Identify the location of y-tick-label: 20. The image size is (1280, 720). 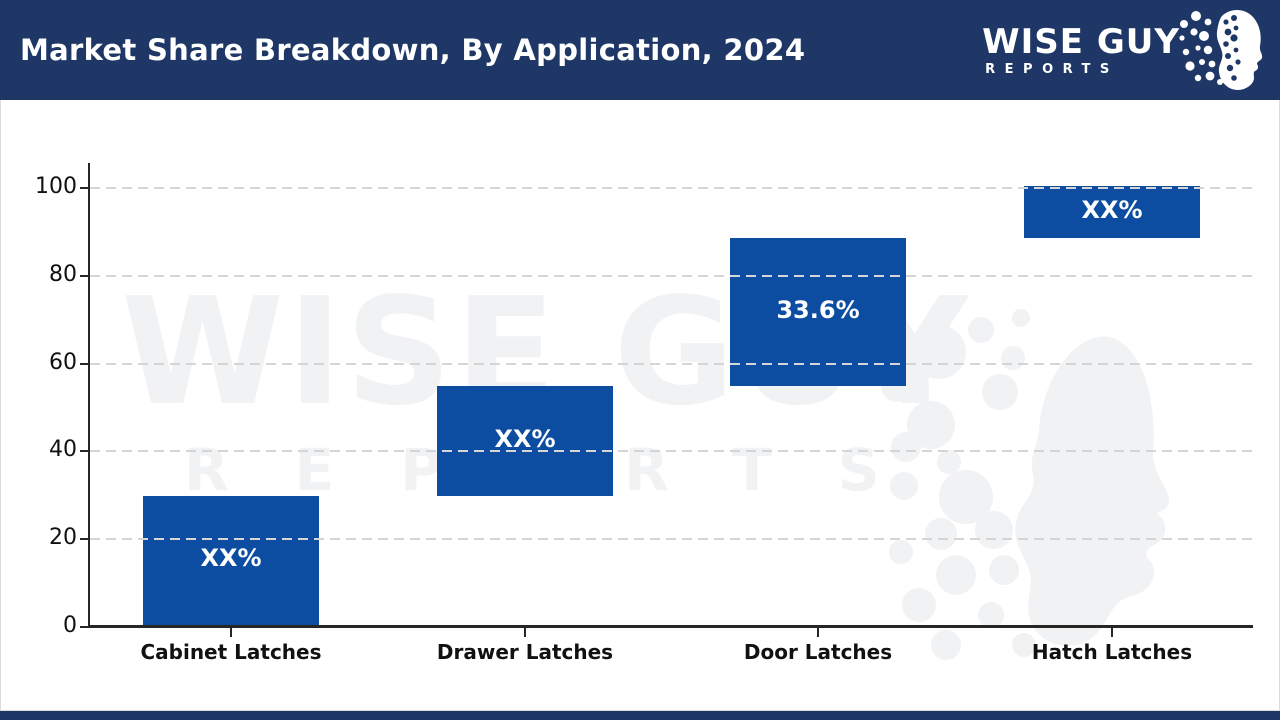
(63, 538).